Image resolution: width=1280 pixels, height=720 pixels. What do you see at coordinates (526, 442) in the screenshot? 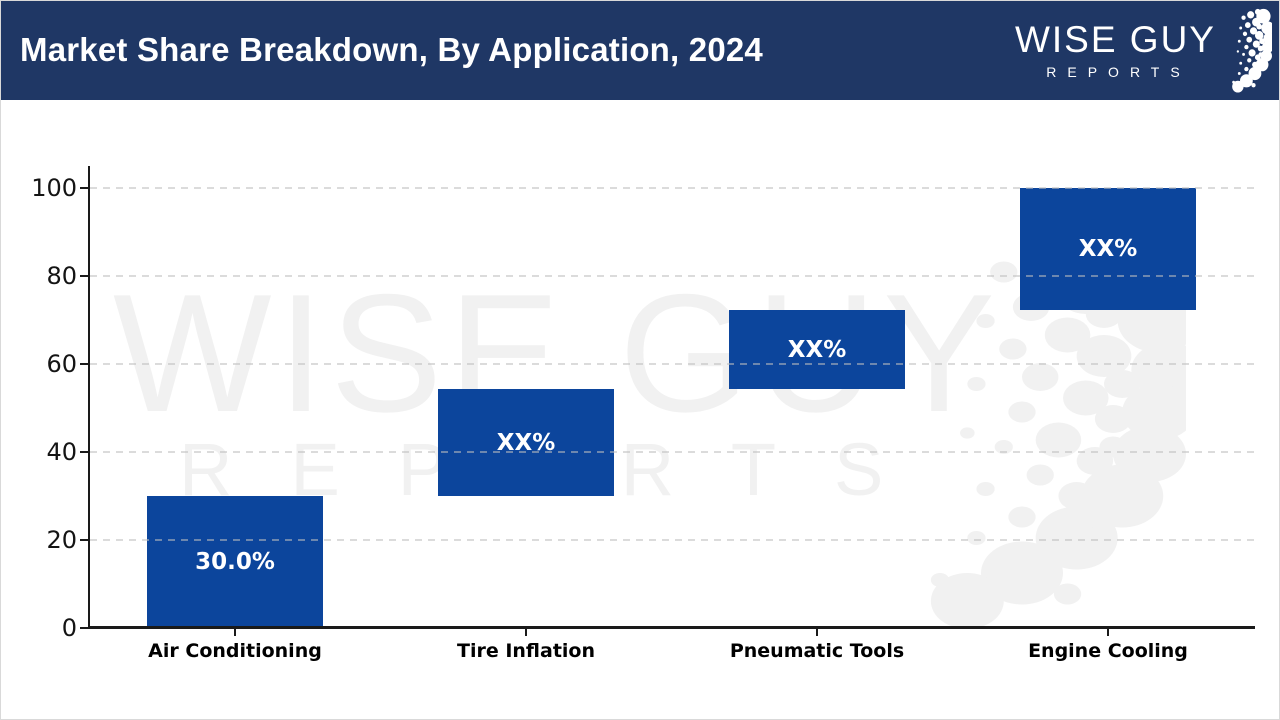
I see `bar-tire-inflation: XX%` at bounding box center [526, 442].